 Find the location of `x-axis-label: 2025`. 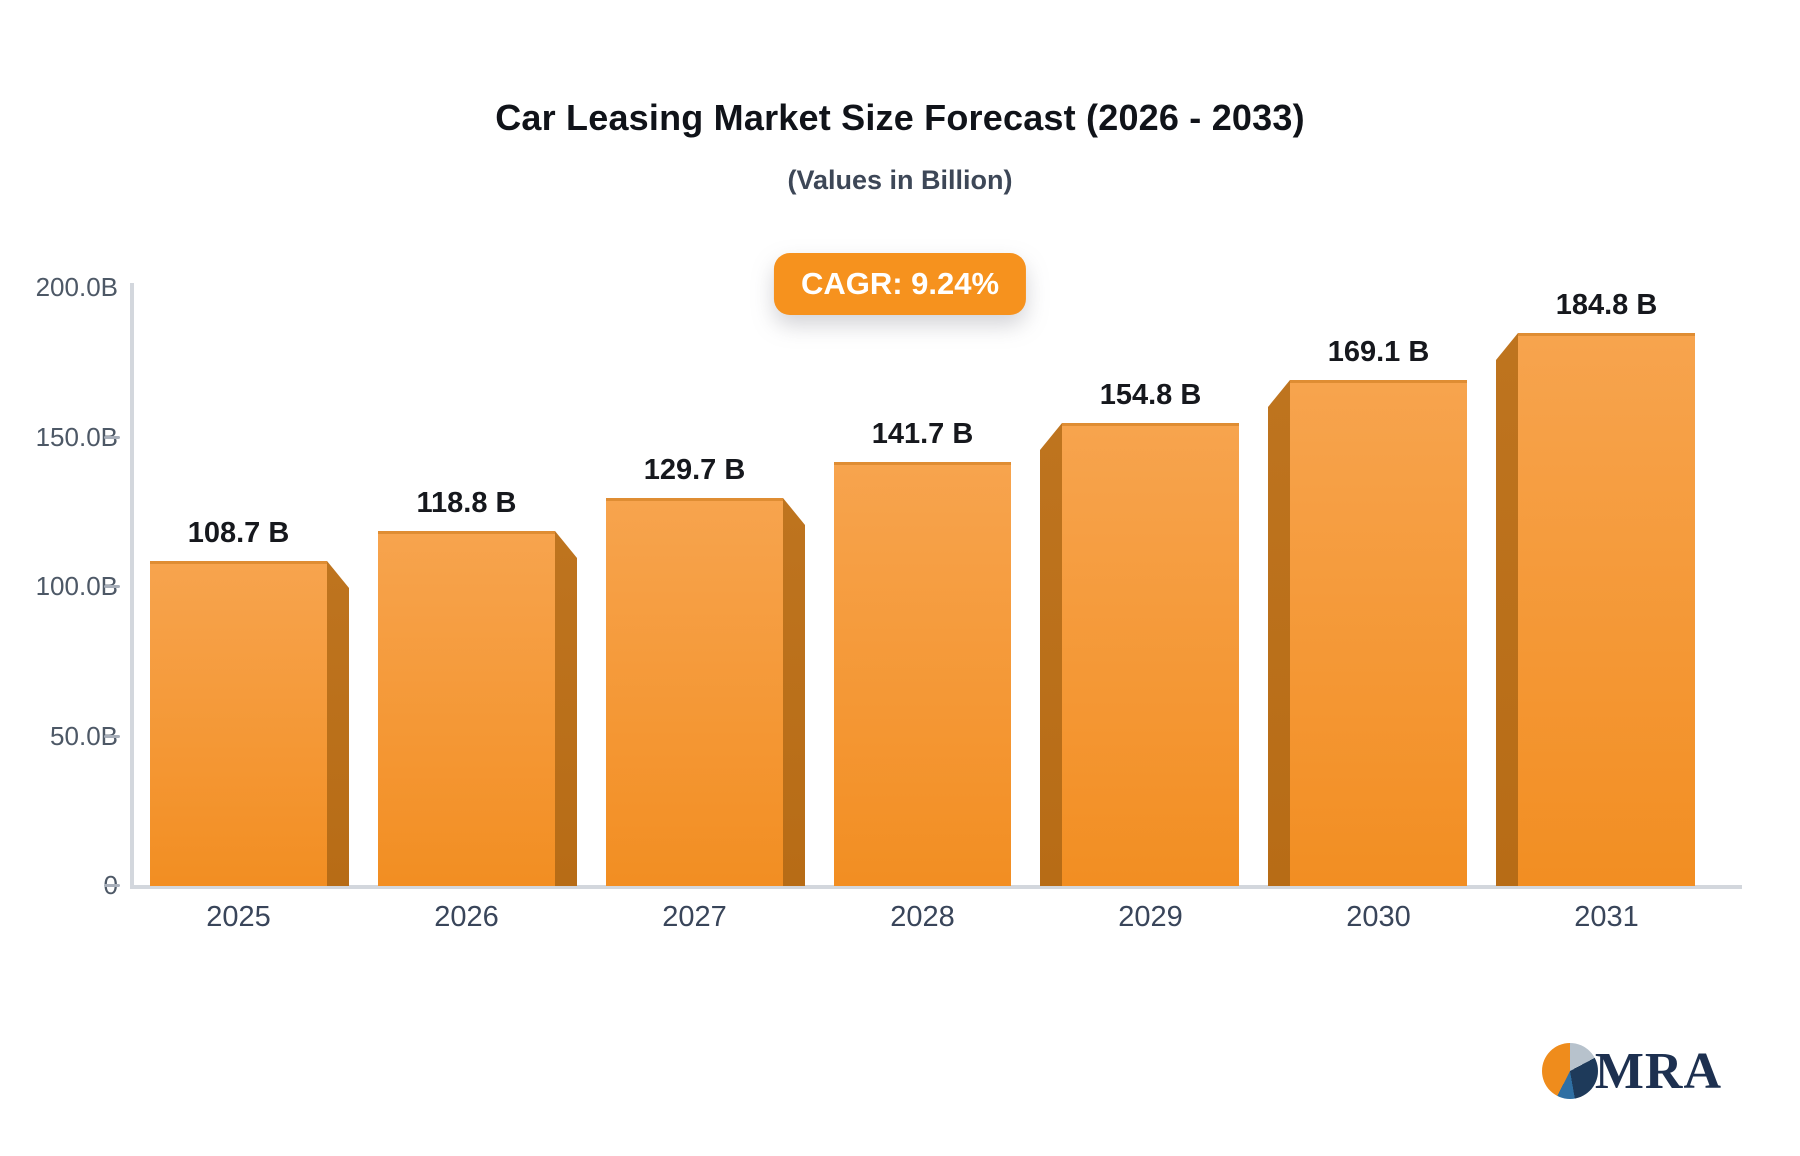

x-axis-label: 2025 is located at coordinates (238, 917).